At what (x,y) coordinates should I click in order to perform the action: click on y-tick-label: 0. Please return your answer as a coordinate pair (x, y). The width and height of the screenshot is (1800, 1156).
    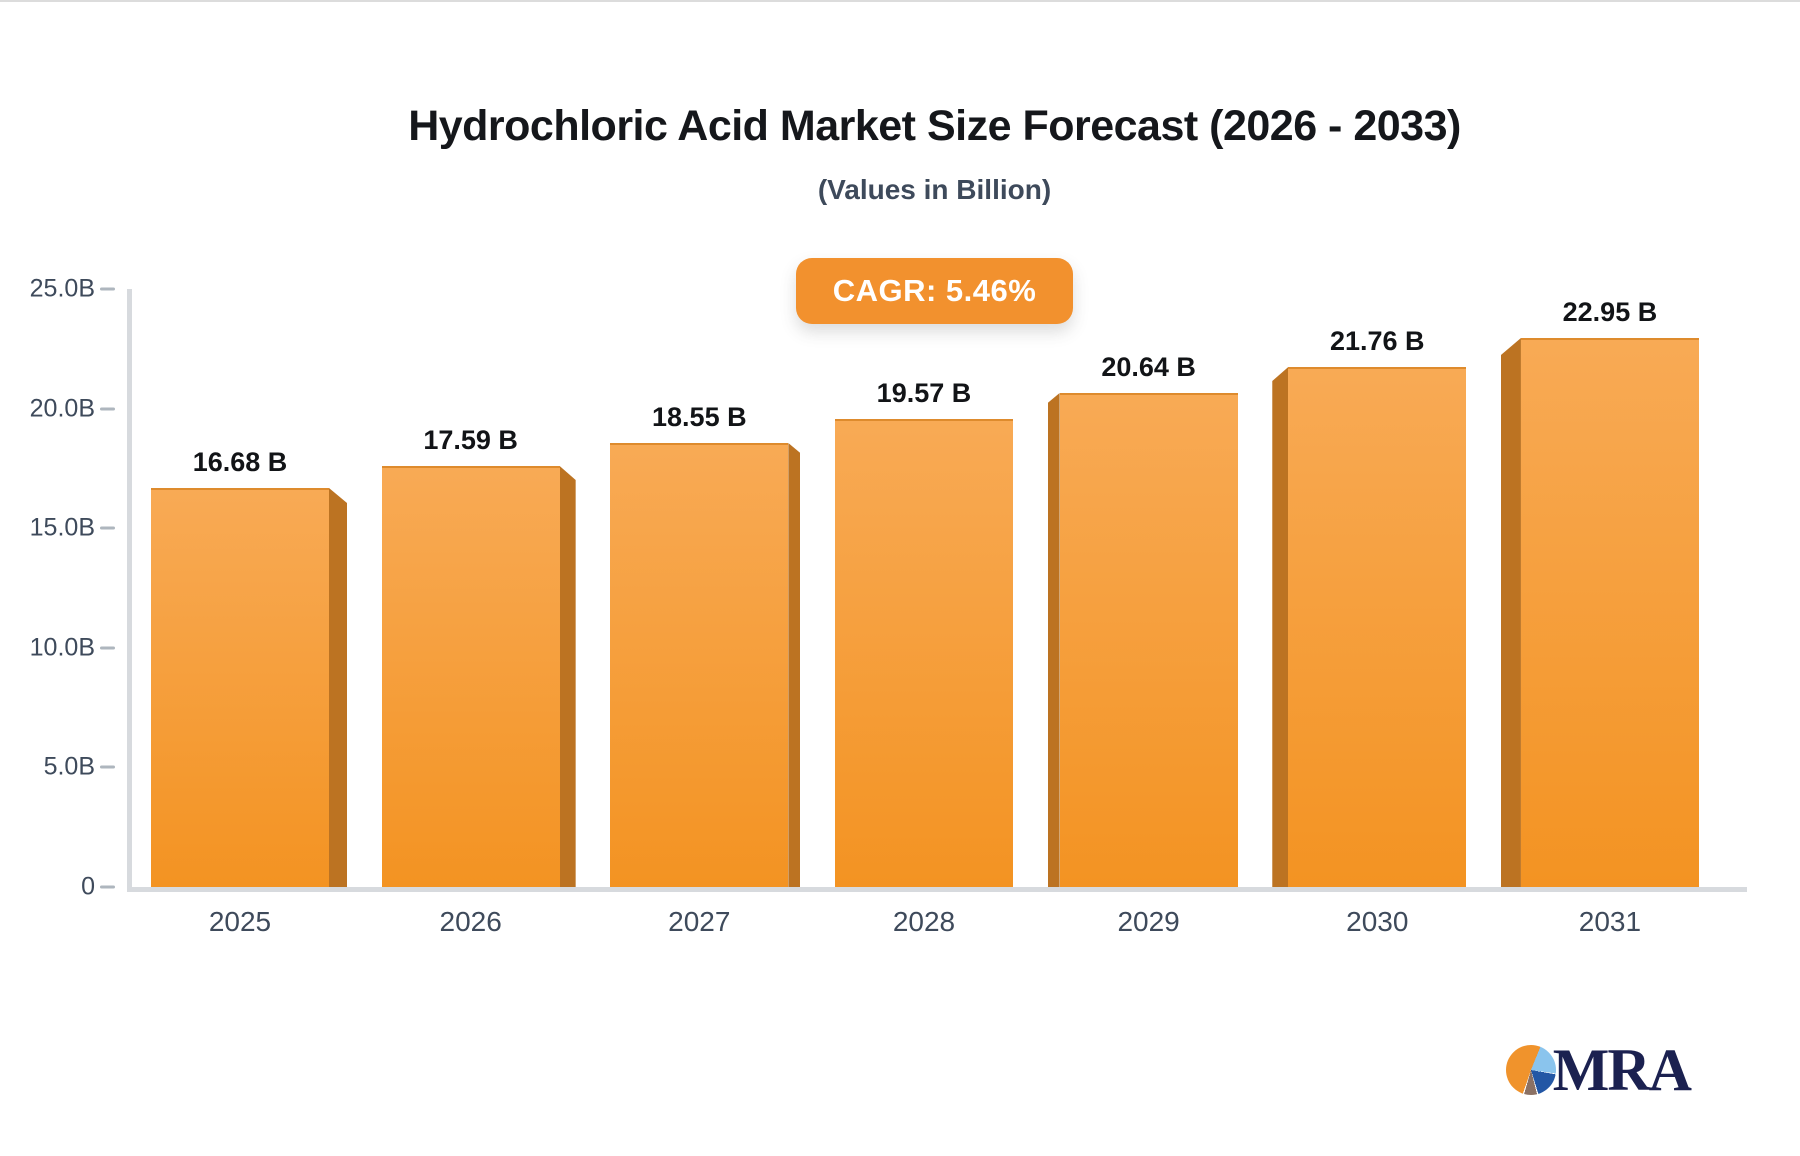
    Looking at the image, I should click on (88, 886).